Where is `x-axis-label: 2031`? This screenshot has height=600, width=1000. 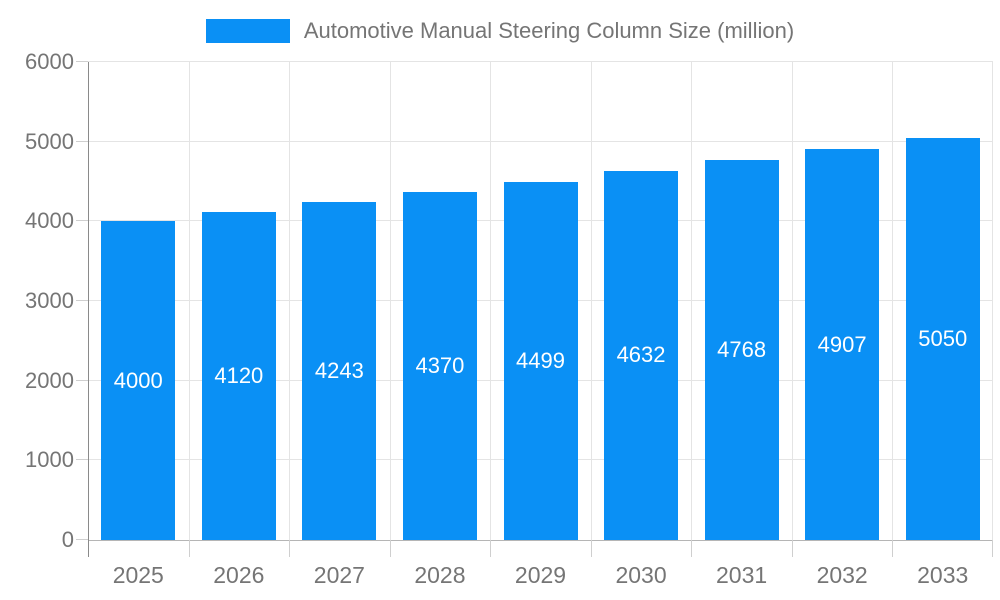 x-axis-label: 2031 is located at coordinates (742, 575).